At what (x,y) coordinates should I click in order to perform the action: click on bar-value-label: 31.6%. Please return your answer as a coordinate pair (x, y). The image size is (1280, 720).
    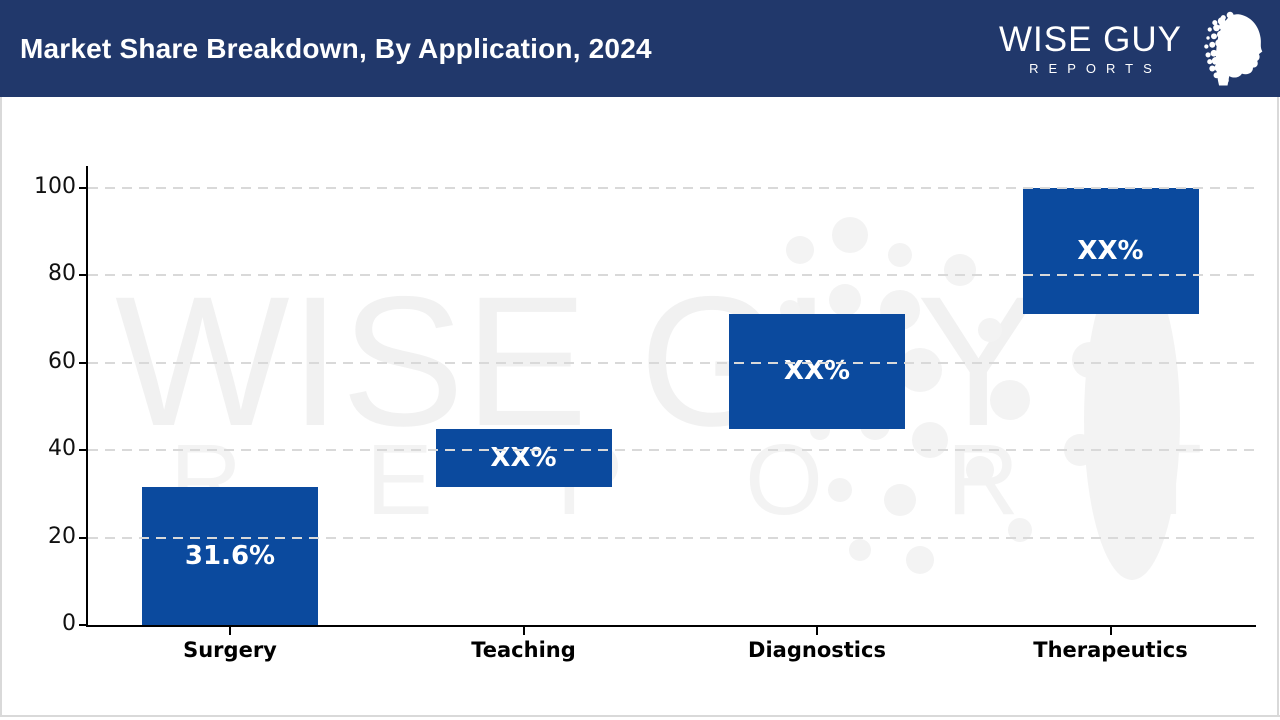
    Looking at the image, I should click on (230, 555).